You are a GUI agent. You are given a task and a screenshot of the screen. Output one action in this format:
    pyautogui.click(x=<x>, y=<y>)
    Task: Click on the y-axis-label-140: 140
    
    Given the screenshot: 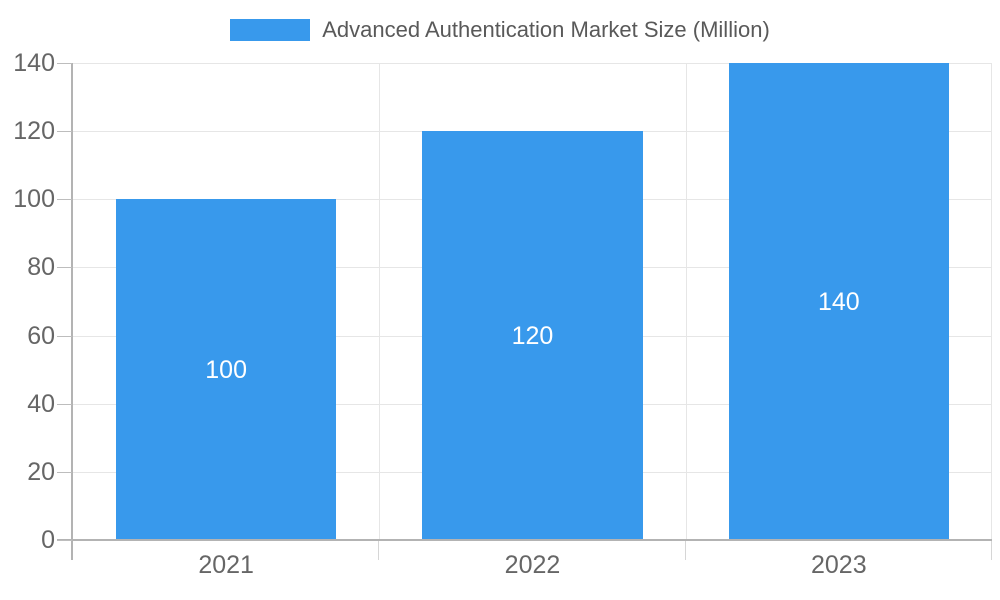 What is the action you would take?
    pyautogui.click(x=34, y=63)
    